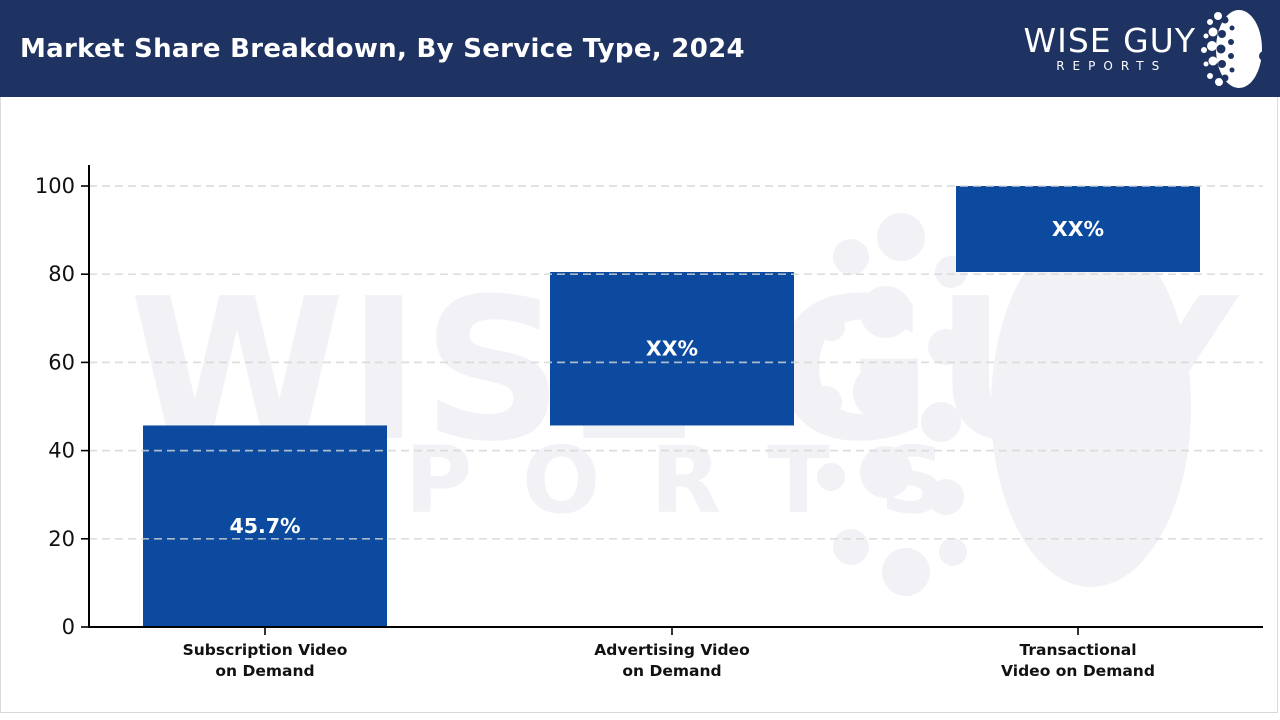  I want to click on wiseguy-logo: WISE GUY REPORTS, so click(1143, 48).